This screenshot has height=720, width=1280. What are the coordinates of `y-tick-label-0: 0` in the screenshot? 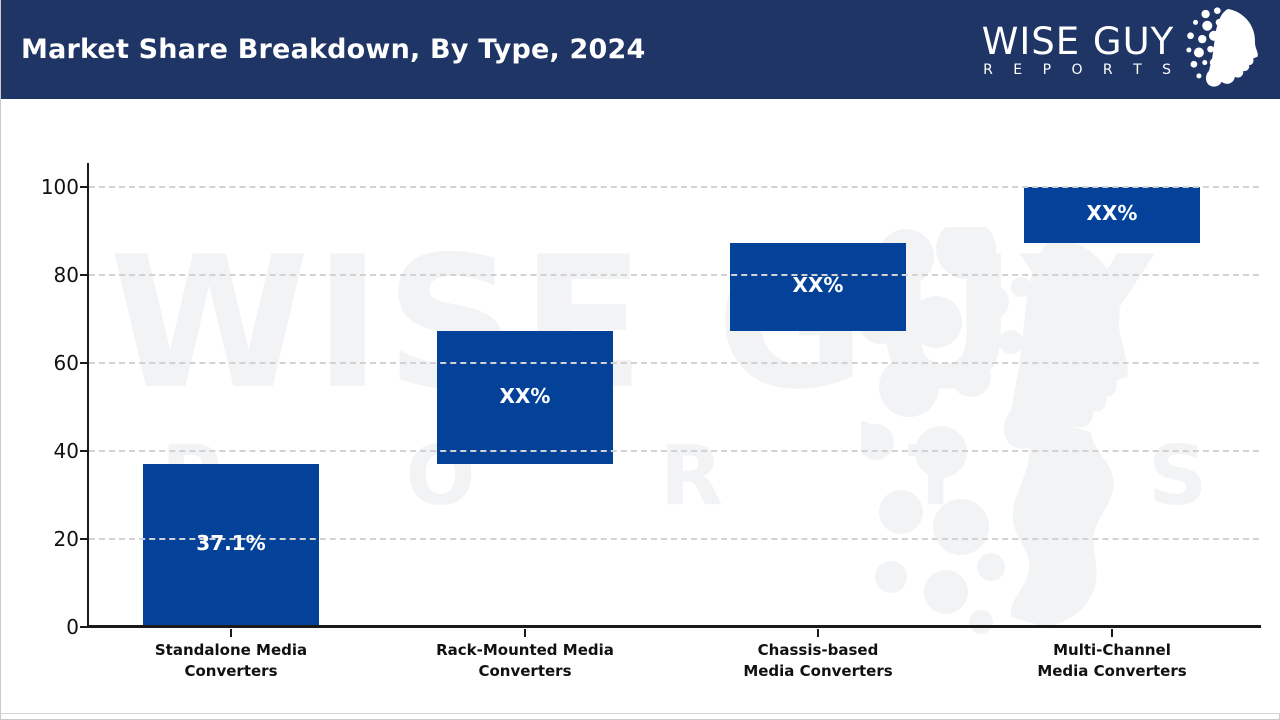 It's located at (72, 627).